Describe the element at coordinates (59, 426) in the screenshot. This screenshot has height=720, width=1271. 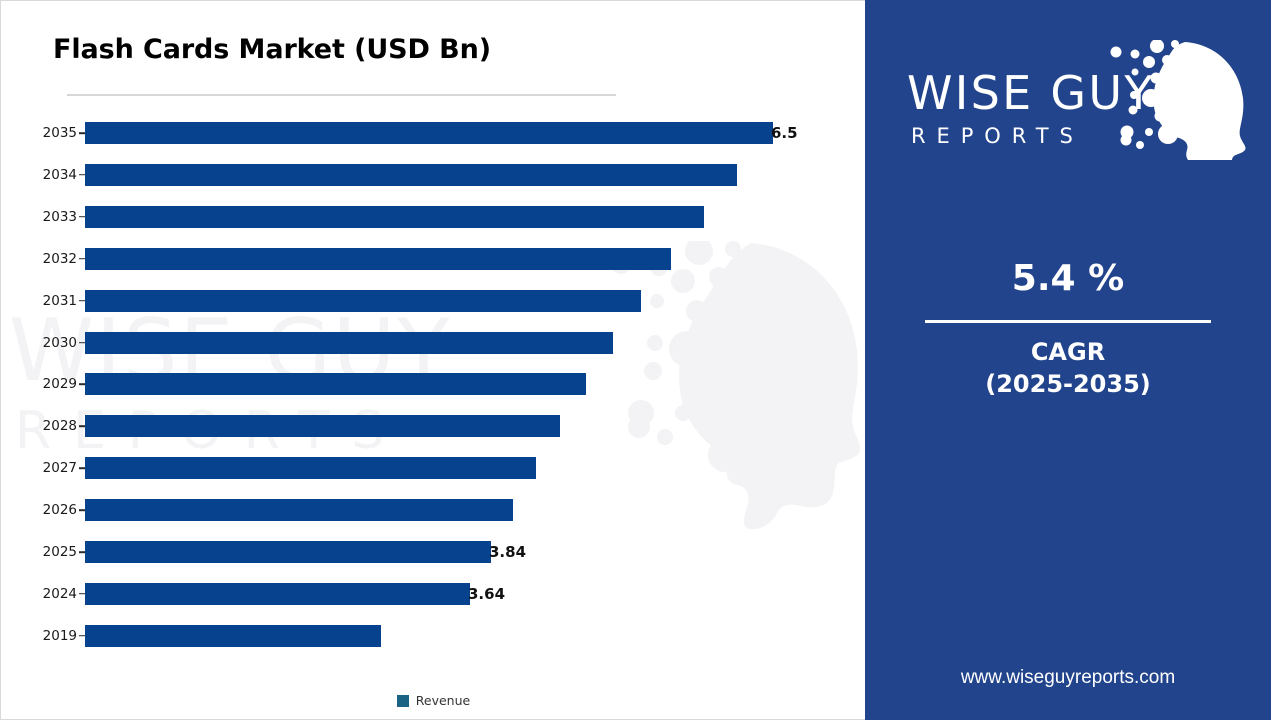
I see `bar-category-label: 2028` at that location.